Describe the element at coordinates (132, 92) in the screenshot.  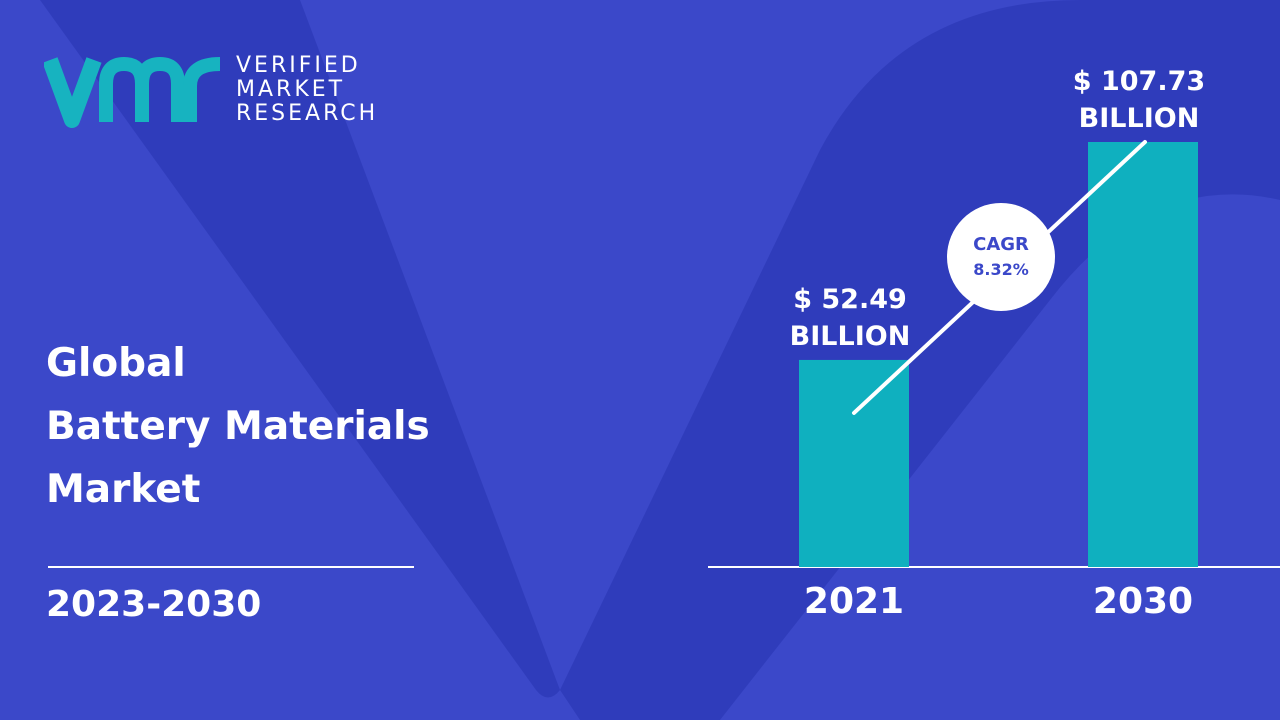
I see `vmr-logo-icon` at that location.